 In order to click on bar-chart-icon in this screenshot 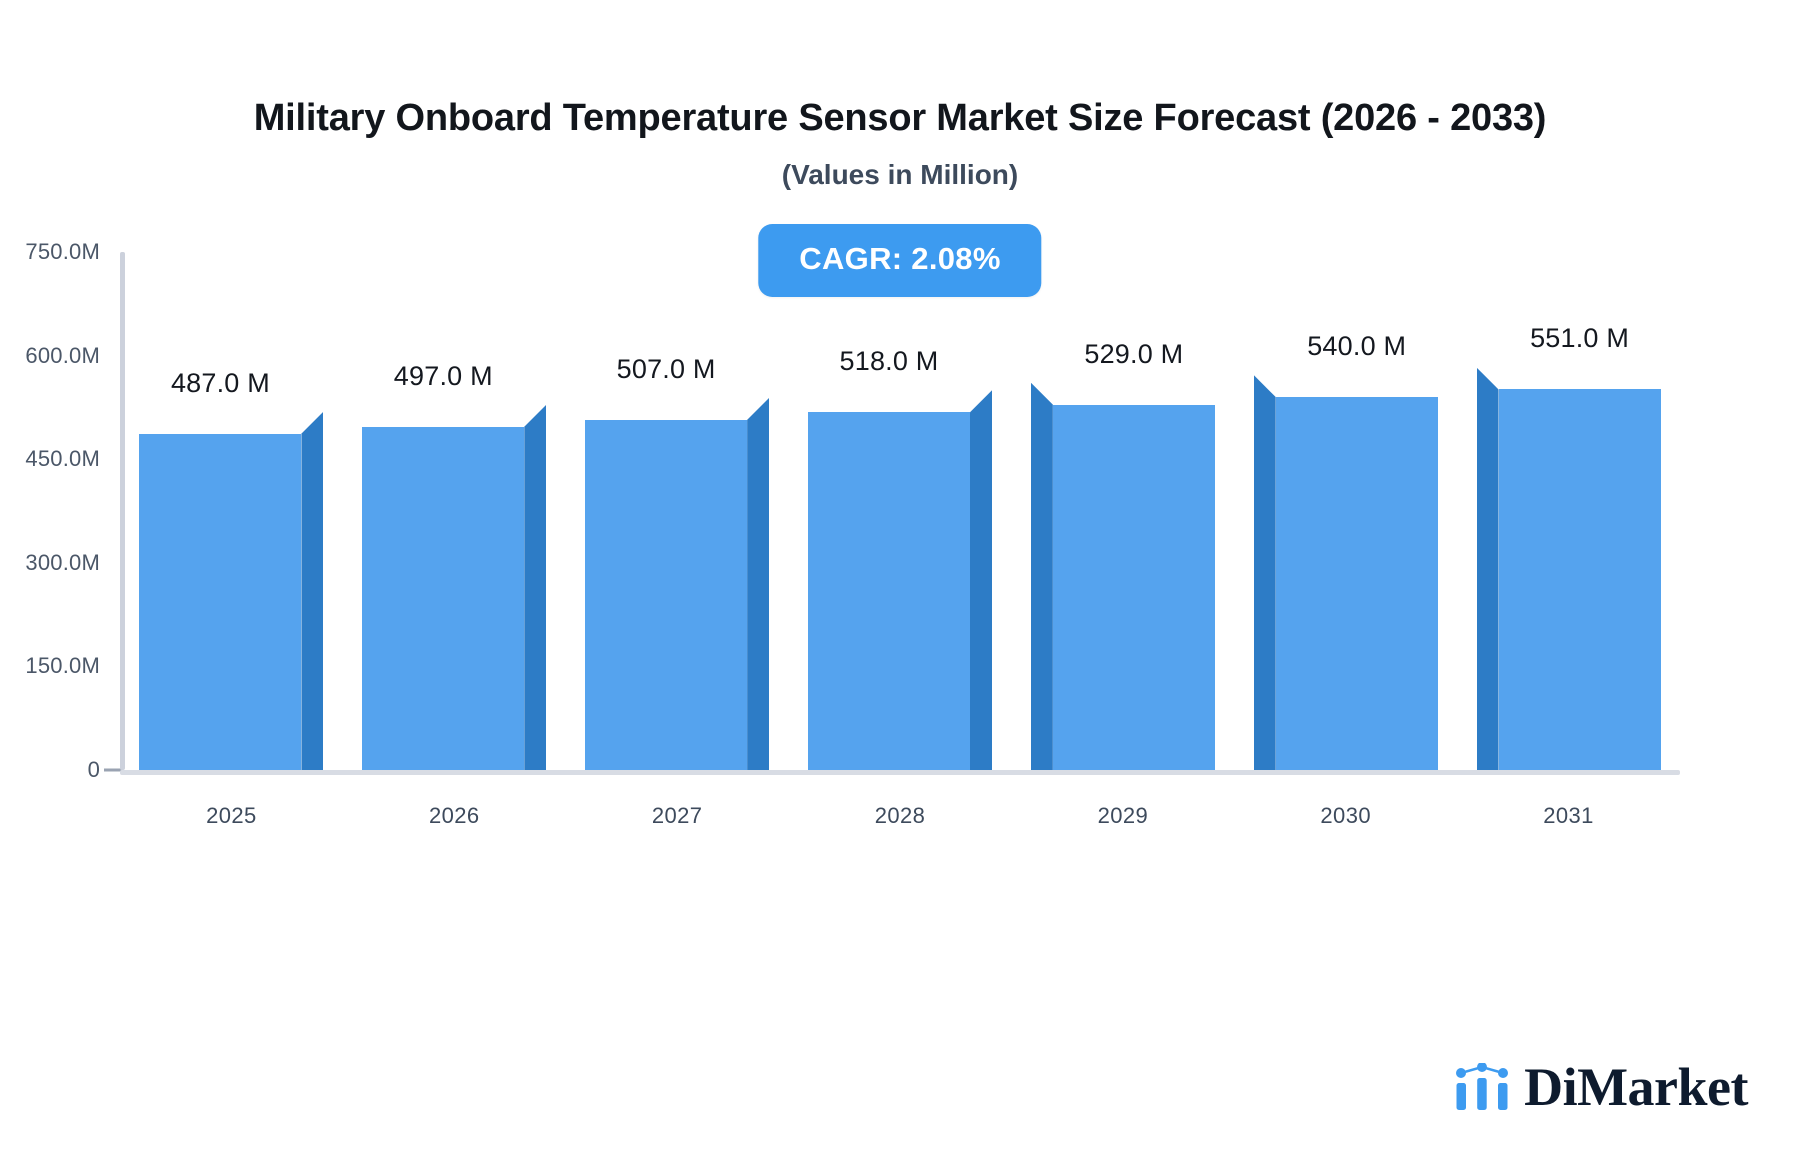, I will do `click(1482, 1087)`.